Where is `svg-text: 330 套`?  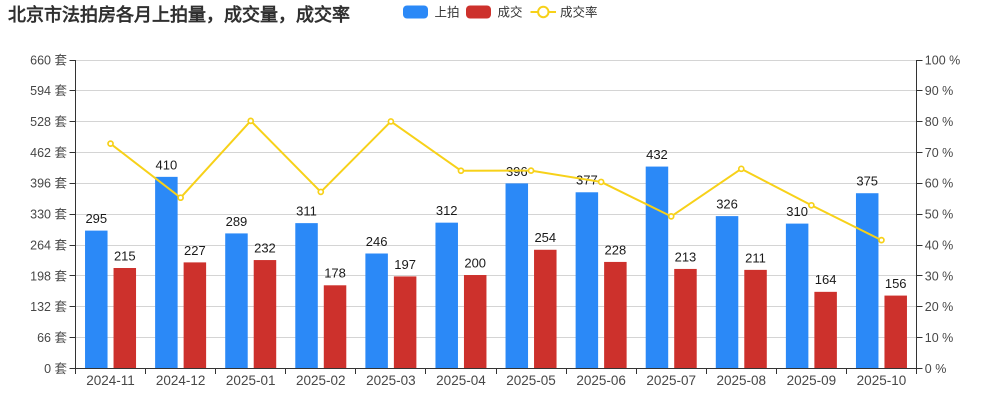 svg-text: 330 套 is located at coordinates (48, 214).